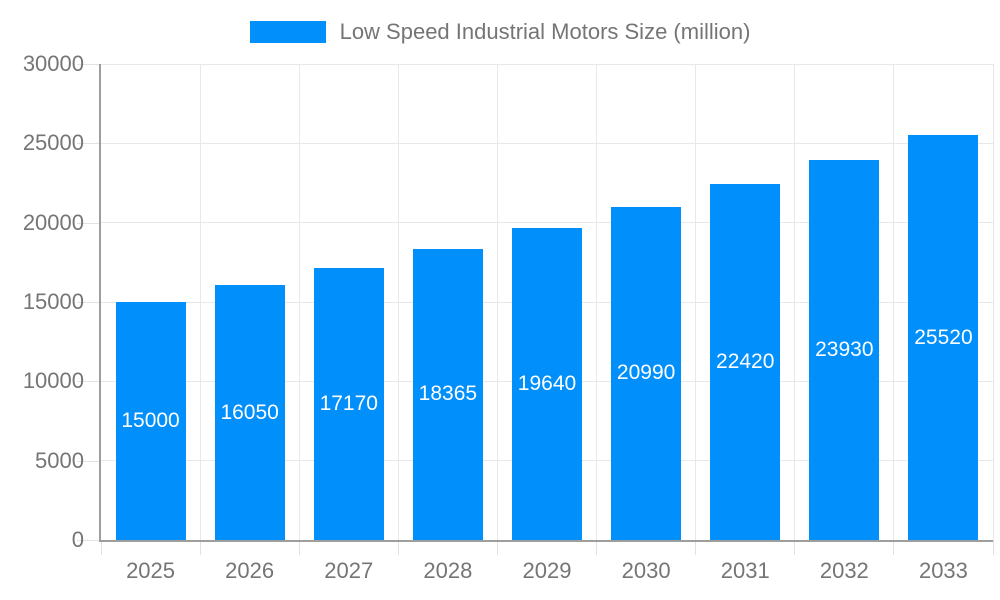 The width and height of the screenshot is (1000, 600). I want to click on y-tick-label: 30000, so click(53, 63).